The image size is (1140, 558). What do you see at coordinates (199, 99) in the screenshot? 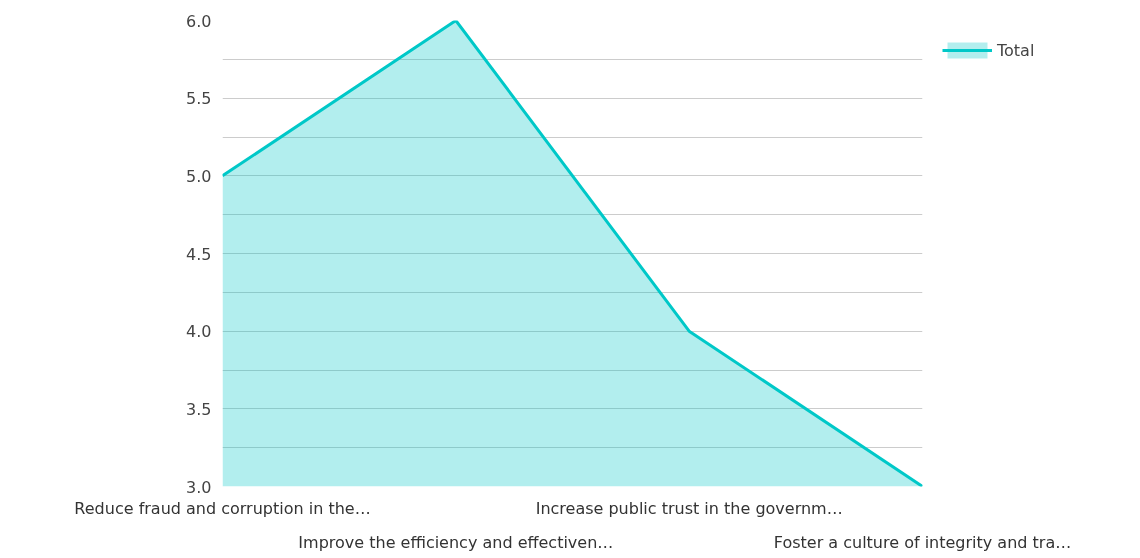
I see `y-tick-label: 5.5` at bounding box center [199, 99].